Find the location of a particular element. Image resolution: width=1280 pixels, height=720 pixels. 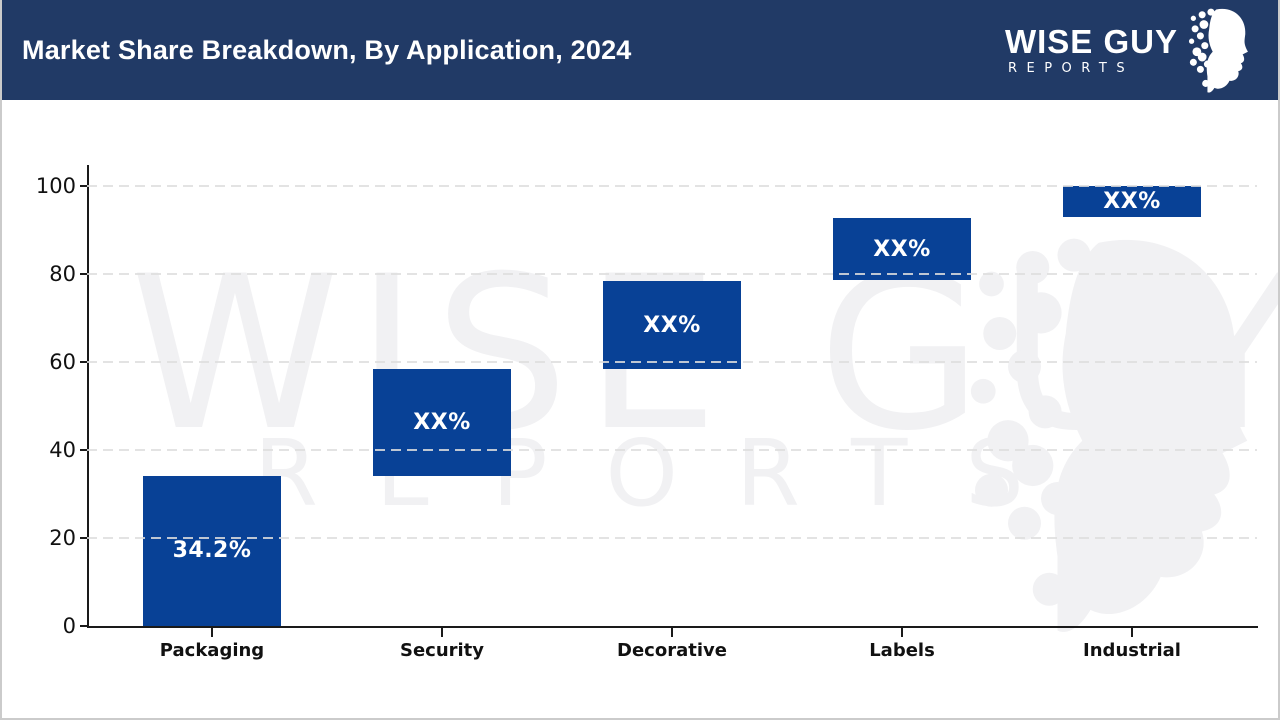

bar-value-label-packaging: 34.2% is located at coordinates (212, 551).